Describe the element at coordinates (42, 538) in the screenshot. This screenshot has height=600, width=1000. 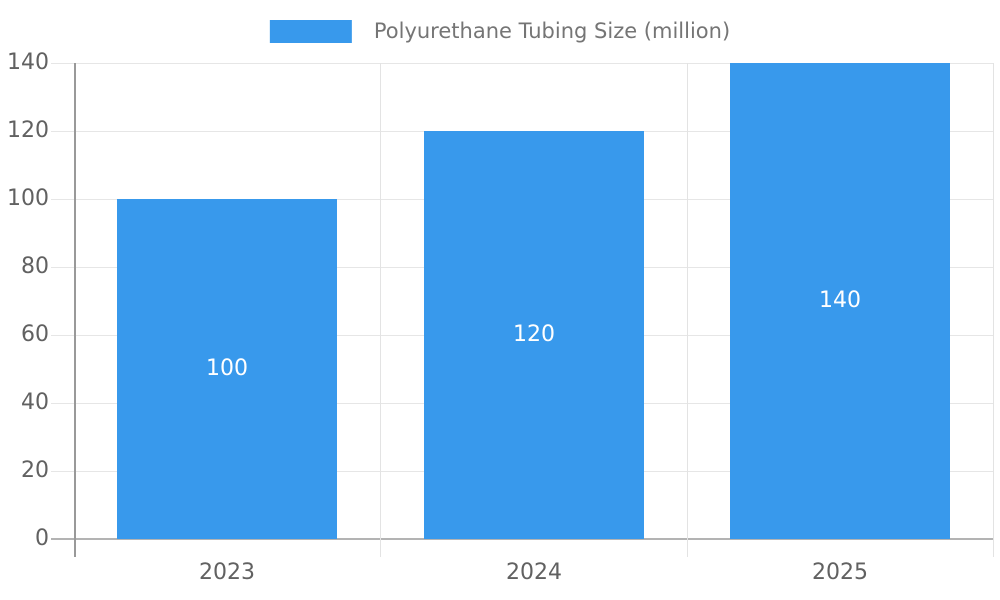
I see `y-axis-tick-label: 0` at that location.